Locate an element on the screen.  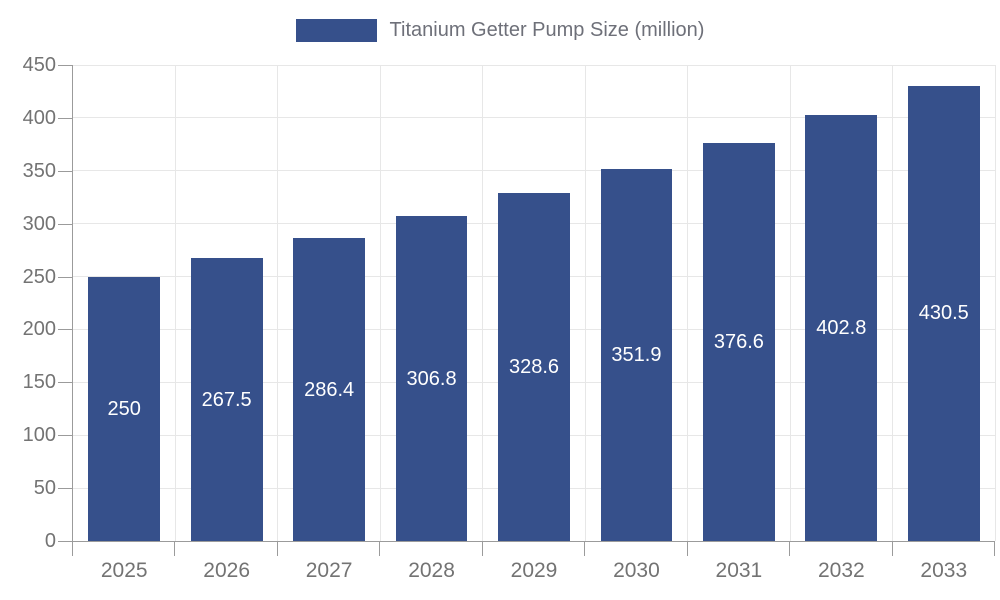
bar-value-label: 430.5 is located at coordinates (943, 313).